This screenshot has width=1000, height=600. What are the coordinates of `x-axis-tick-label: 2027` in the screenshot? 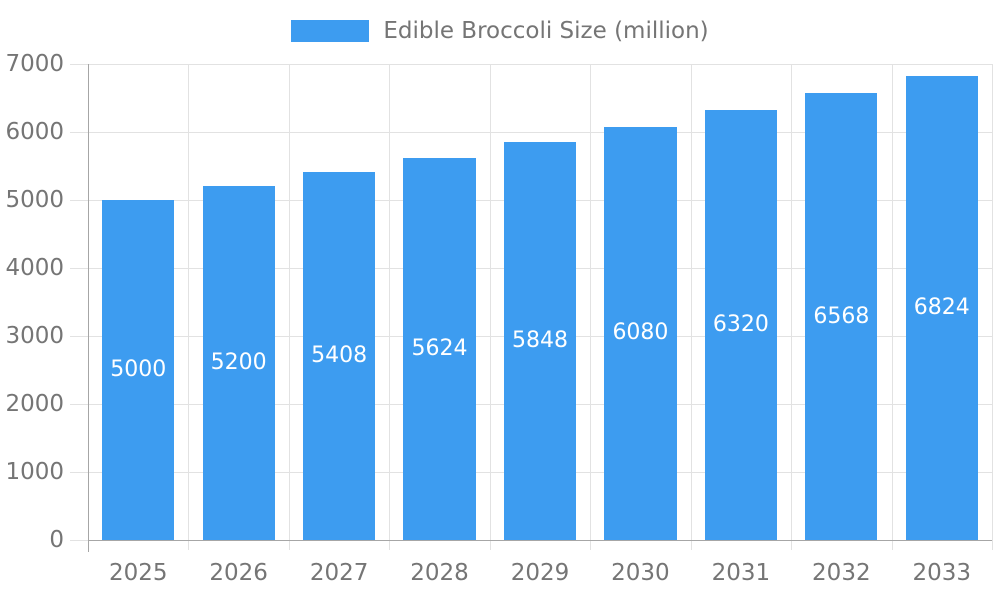 It's located at (339, 573).